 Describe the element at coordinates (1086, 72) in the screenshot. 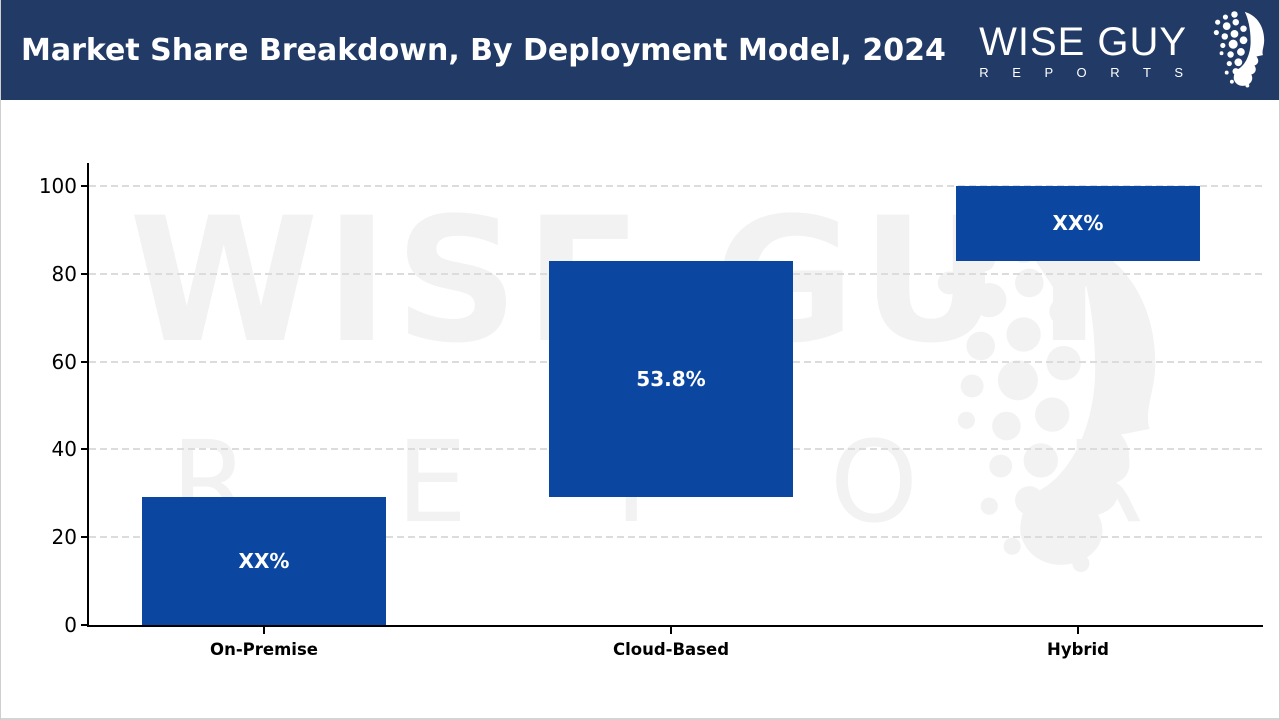

I see `brand-subtitle: R E P O R T S` at that location.